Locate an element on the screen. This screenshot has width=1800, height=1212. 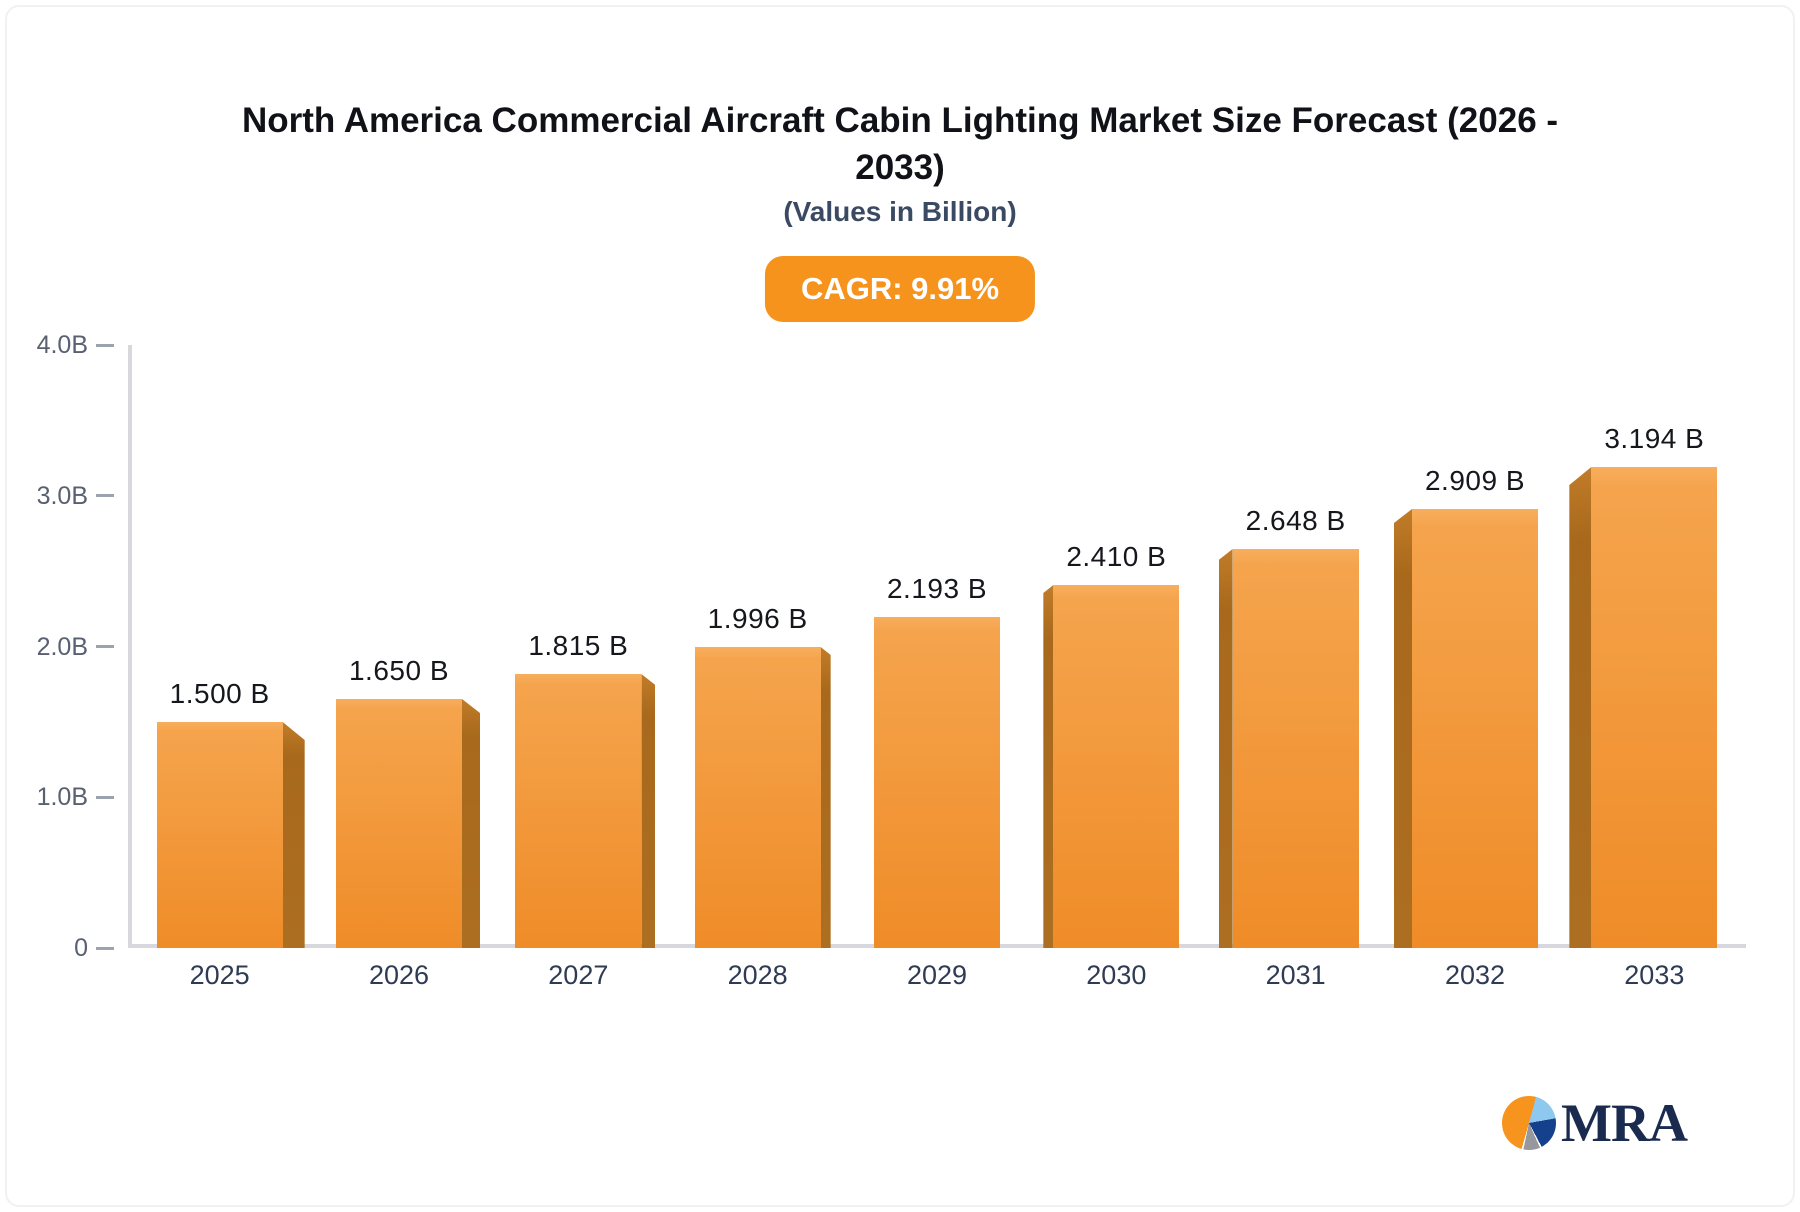
cagr-badge: CAGR: 9.91% is located at coordinates (900, 289).